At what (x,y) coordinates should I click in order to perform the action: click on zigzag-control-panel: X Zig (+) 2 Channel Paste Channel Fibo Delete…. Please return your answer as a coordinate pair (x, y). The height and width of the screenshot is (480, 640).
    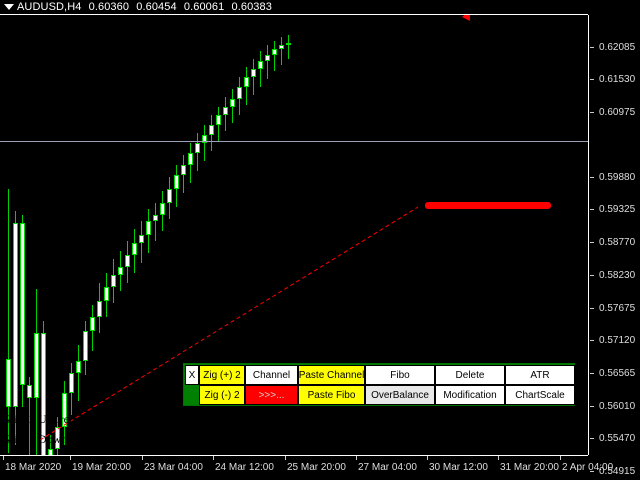
    Looking at the image, I should click on (379, 384).